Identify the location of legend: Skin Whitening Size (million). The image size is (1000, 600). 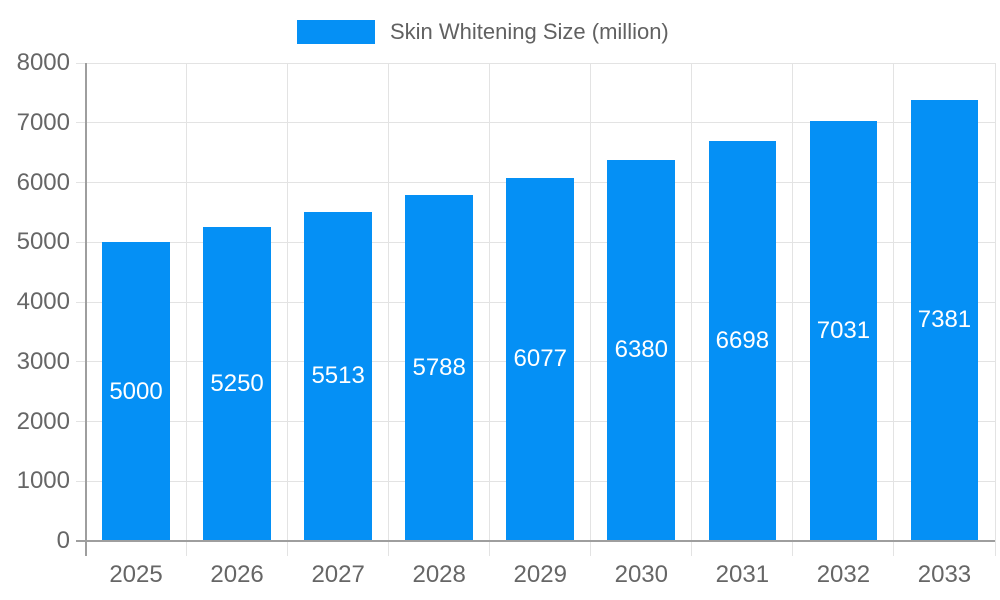
(483, 32).